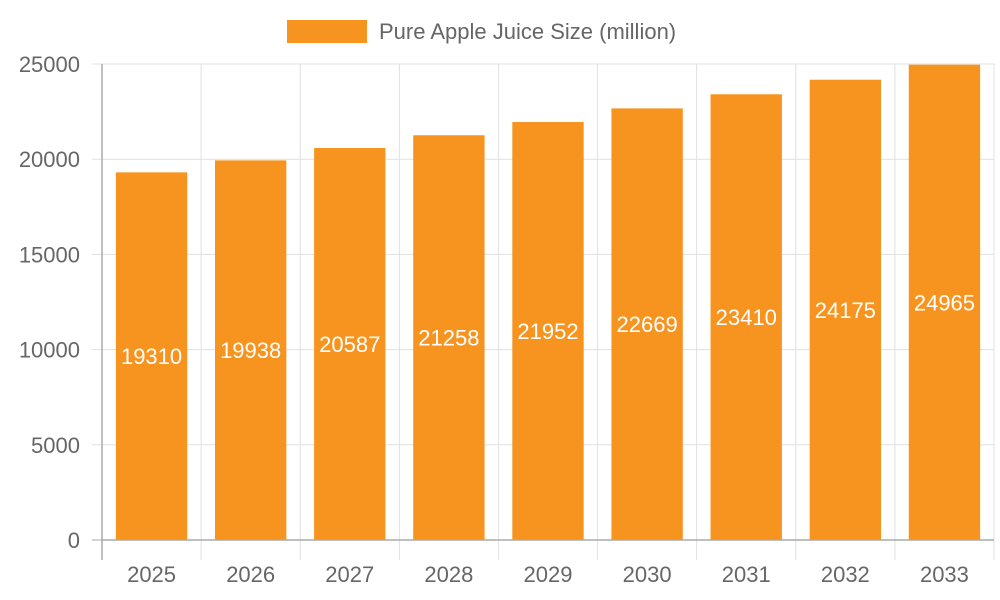 The width and height of the screenshot is (1000, 600). I want to click on x-tick-label: 2032, so click(845, 574).